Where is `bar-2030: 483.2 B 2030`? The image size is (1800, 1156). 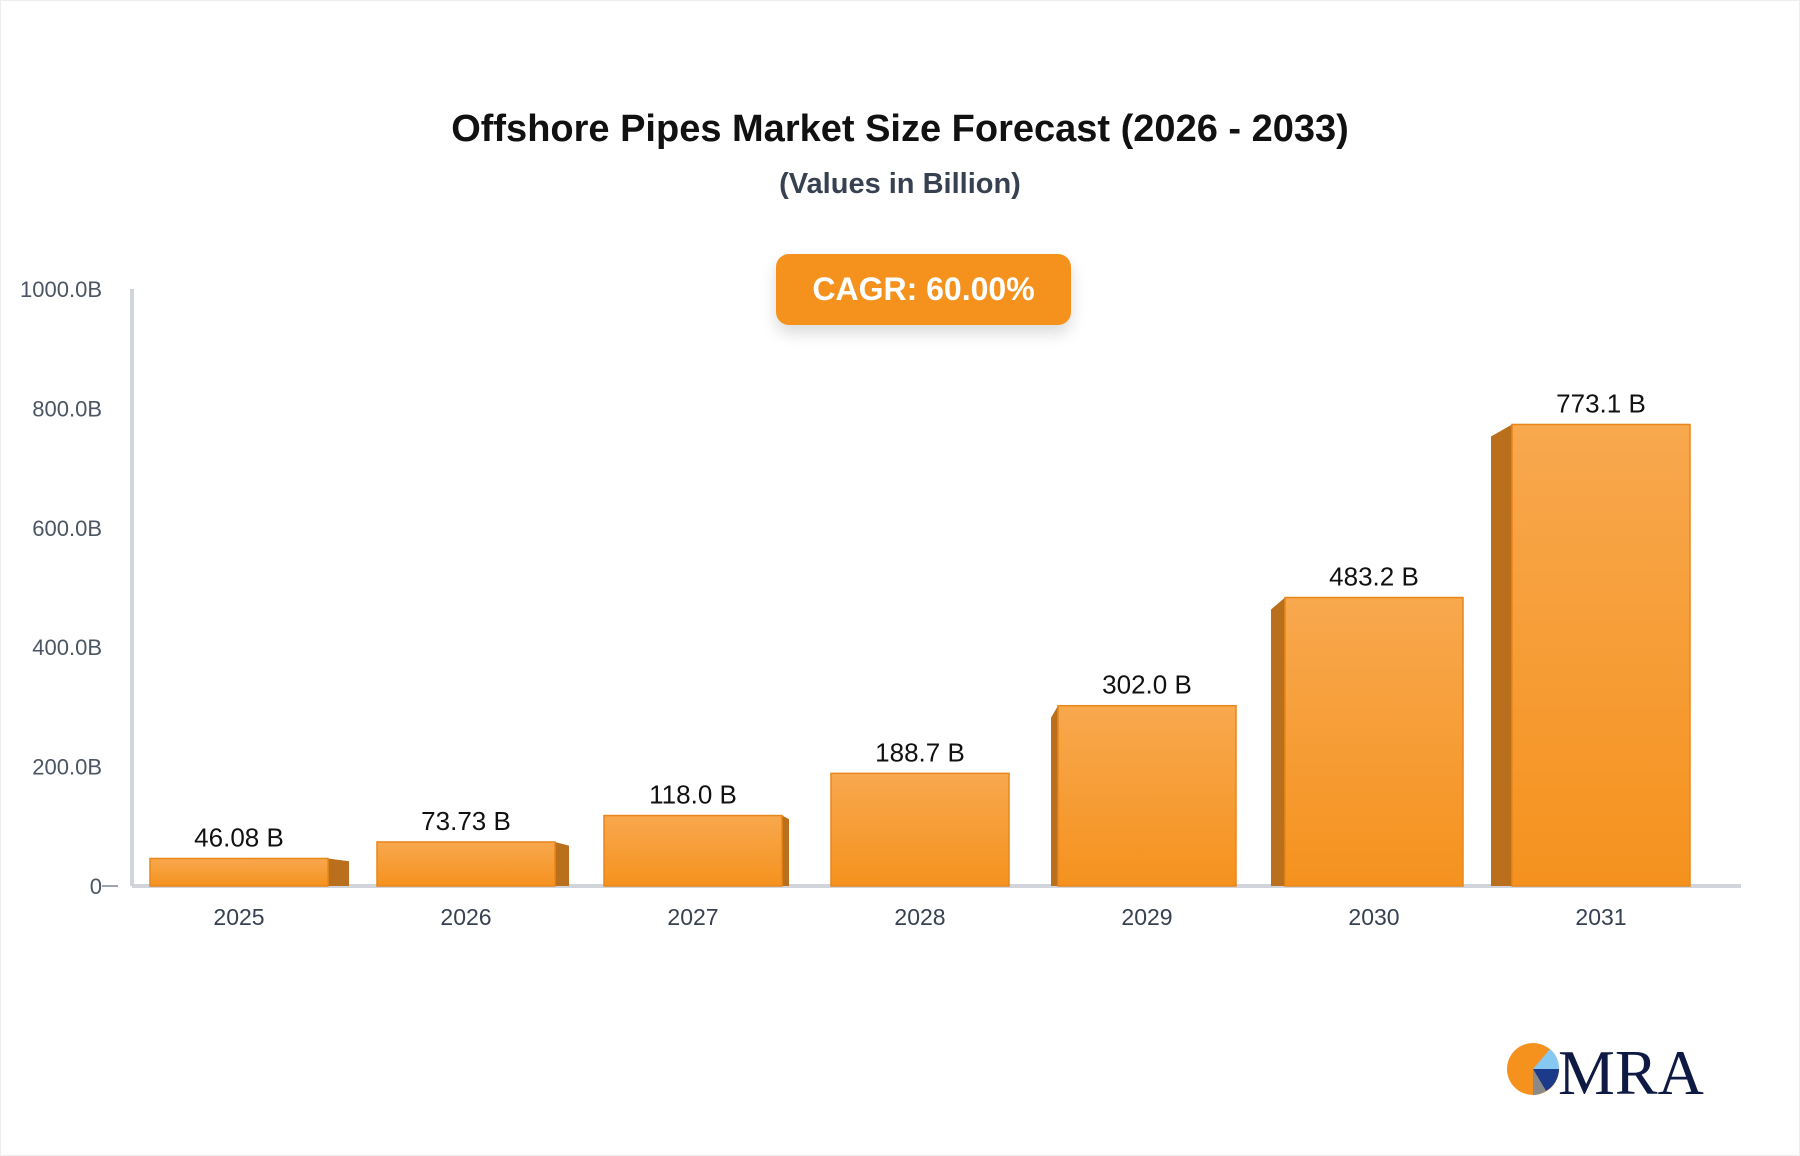
bar-2030: 483.2 B 2030 is located at coordinates (1367, 746).